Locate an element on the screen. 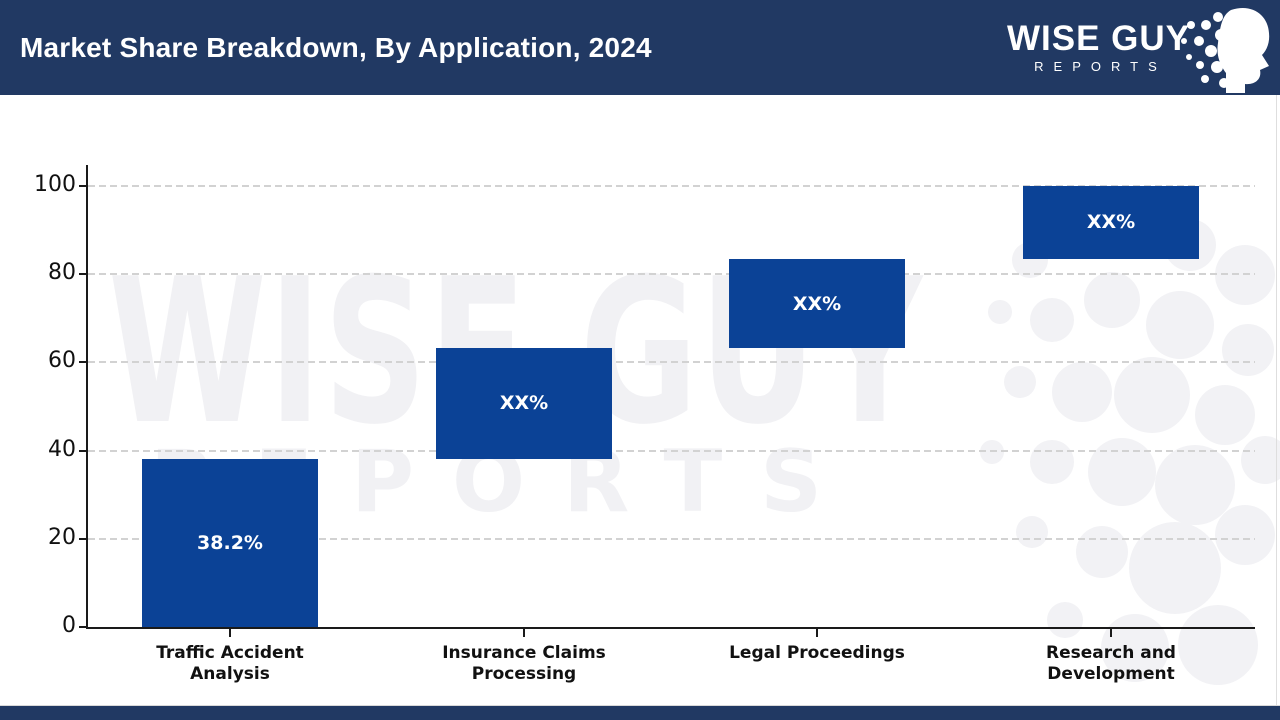 The height and width of the screenshot is (720, 1280). x-axis-category-label: Legal Proceedings is located at coordinates (817, 653).